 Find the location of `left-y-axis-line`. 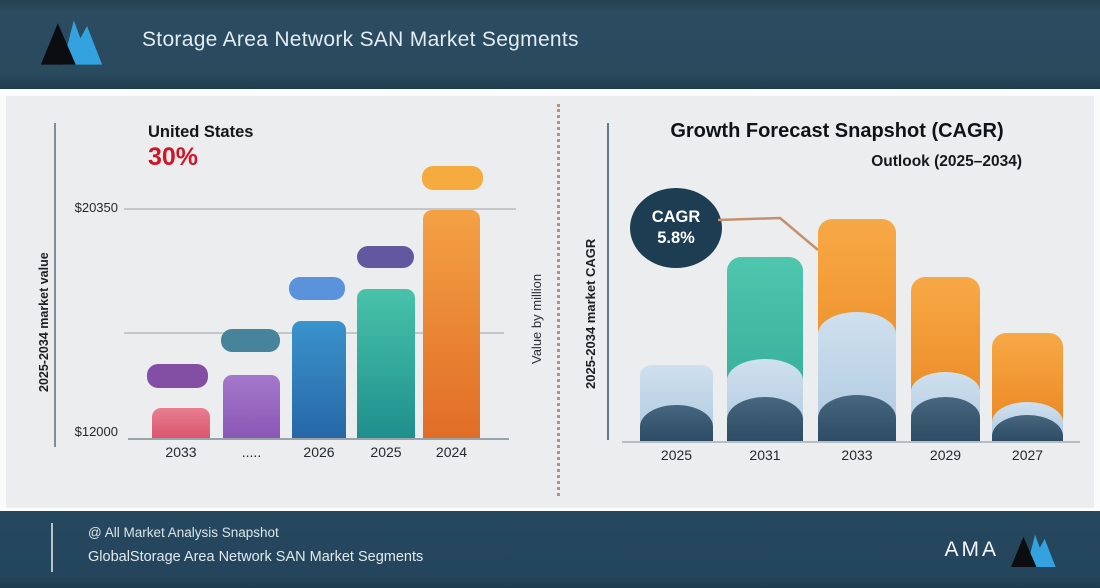

left-y-axis-line is located at coordinates (55, 285).